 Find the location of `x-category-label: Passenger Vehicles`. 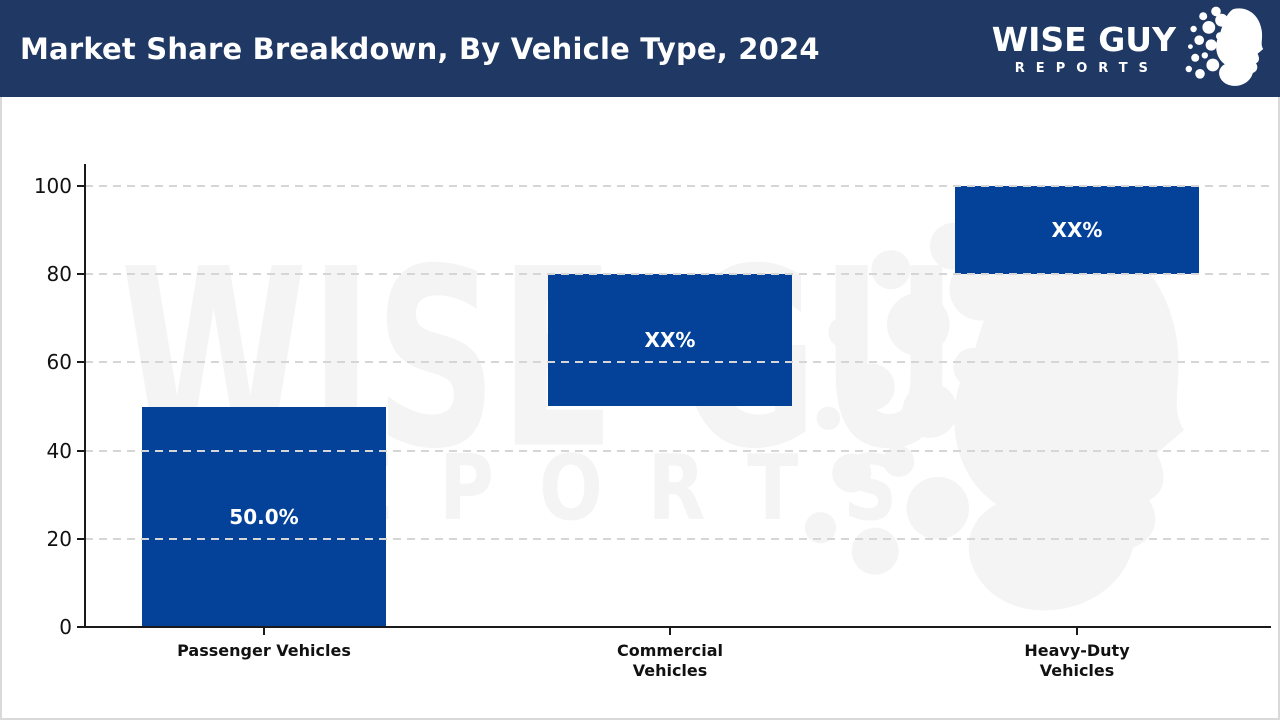

x-category-label: Passenger Vehicles is located at coordinates (264, 651).